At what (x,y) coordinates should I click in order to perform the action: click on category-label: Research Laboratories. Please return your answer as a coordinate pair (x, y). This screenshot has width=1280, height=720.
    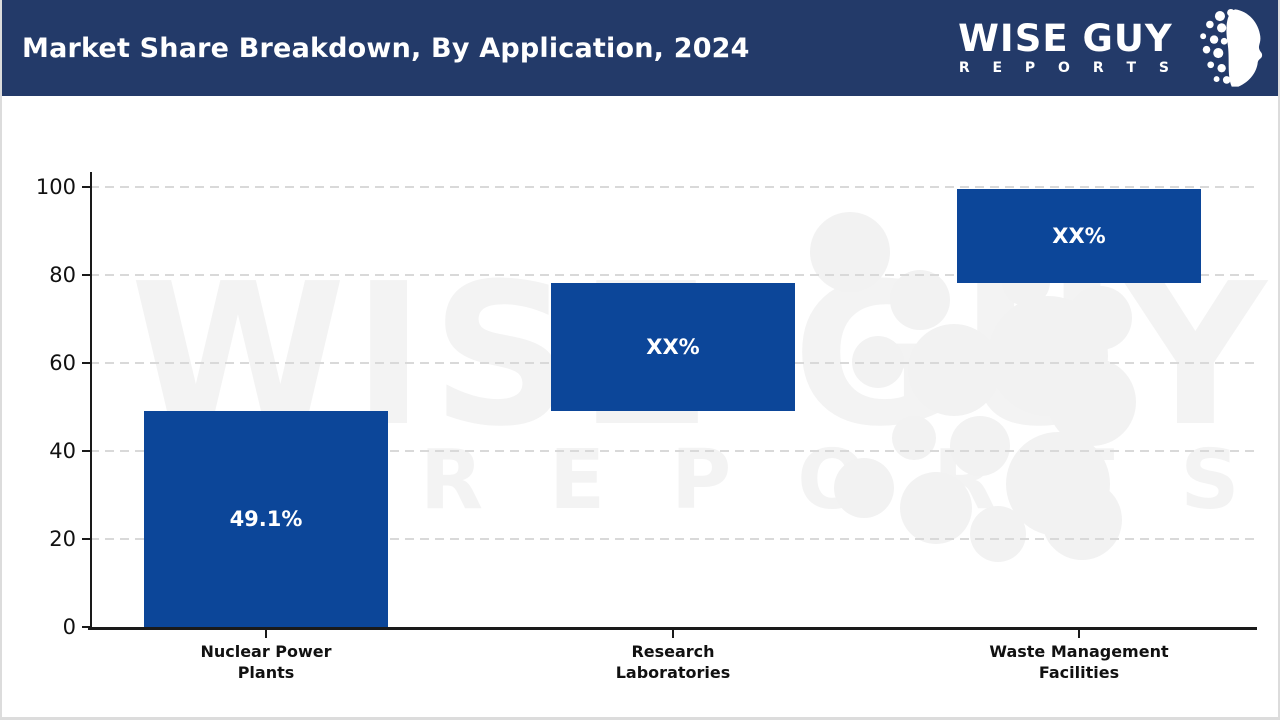
    Looking at the image, I should click on (673, 662).